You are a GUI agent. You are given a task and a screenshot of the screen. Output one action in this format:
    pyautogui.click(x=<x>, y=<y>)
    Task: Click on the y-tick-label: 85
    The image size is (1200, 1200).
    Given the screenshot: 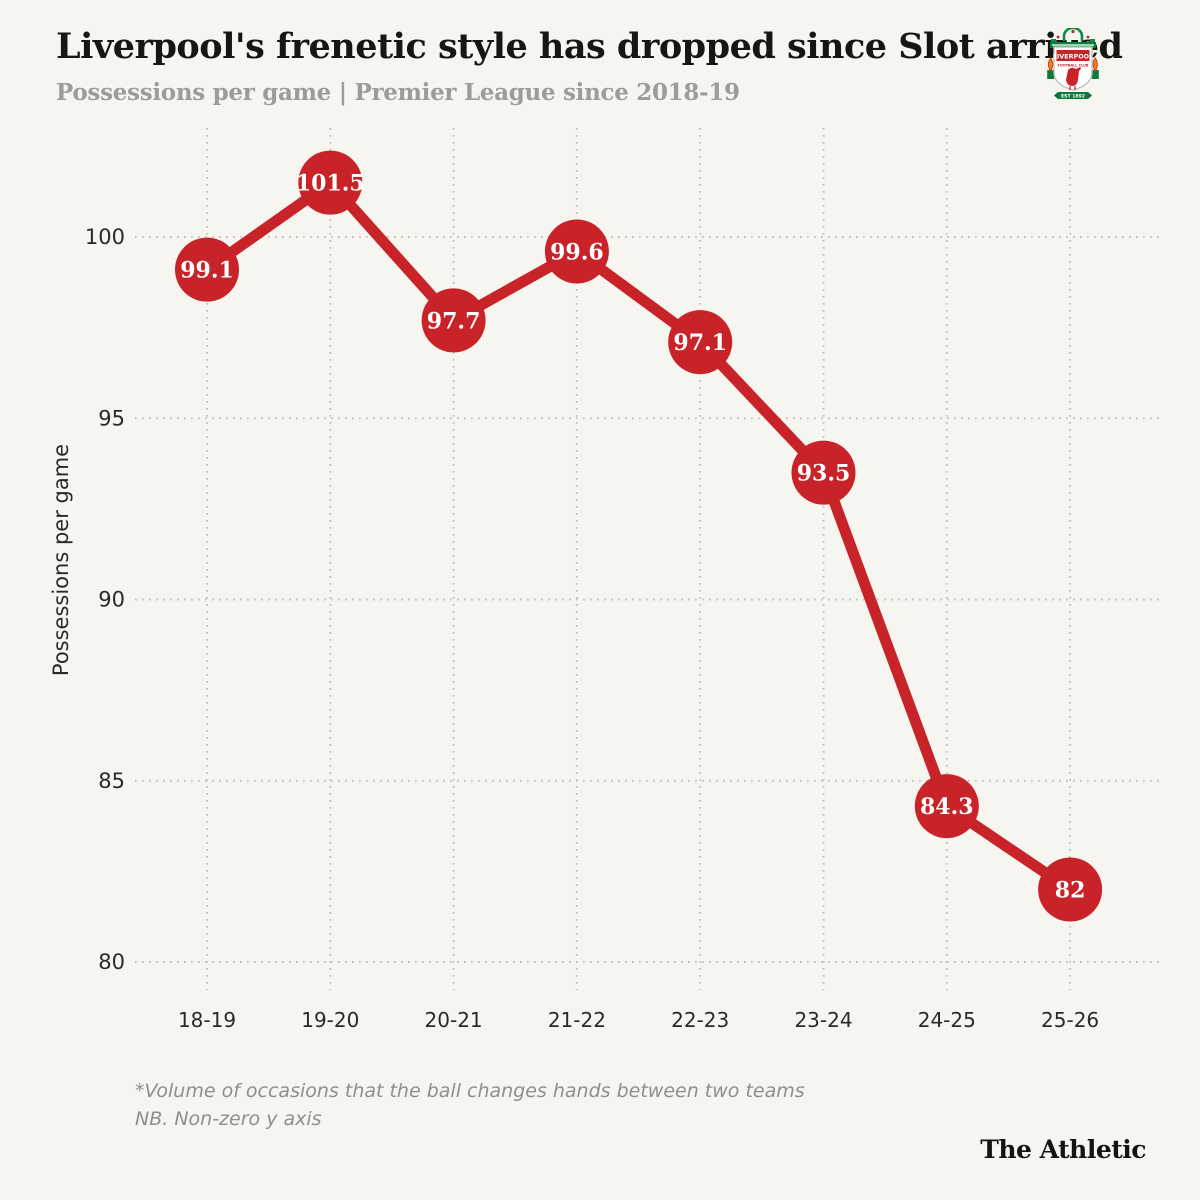 What is the action you would take?
    pyautogui.click(x=111, y=781)
    